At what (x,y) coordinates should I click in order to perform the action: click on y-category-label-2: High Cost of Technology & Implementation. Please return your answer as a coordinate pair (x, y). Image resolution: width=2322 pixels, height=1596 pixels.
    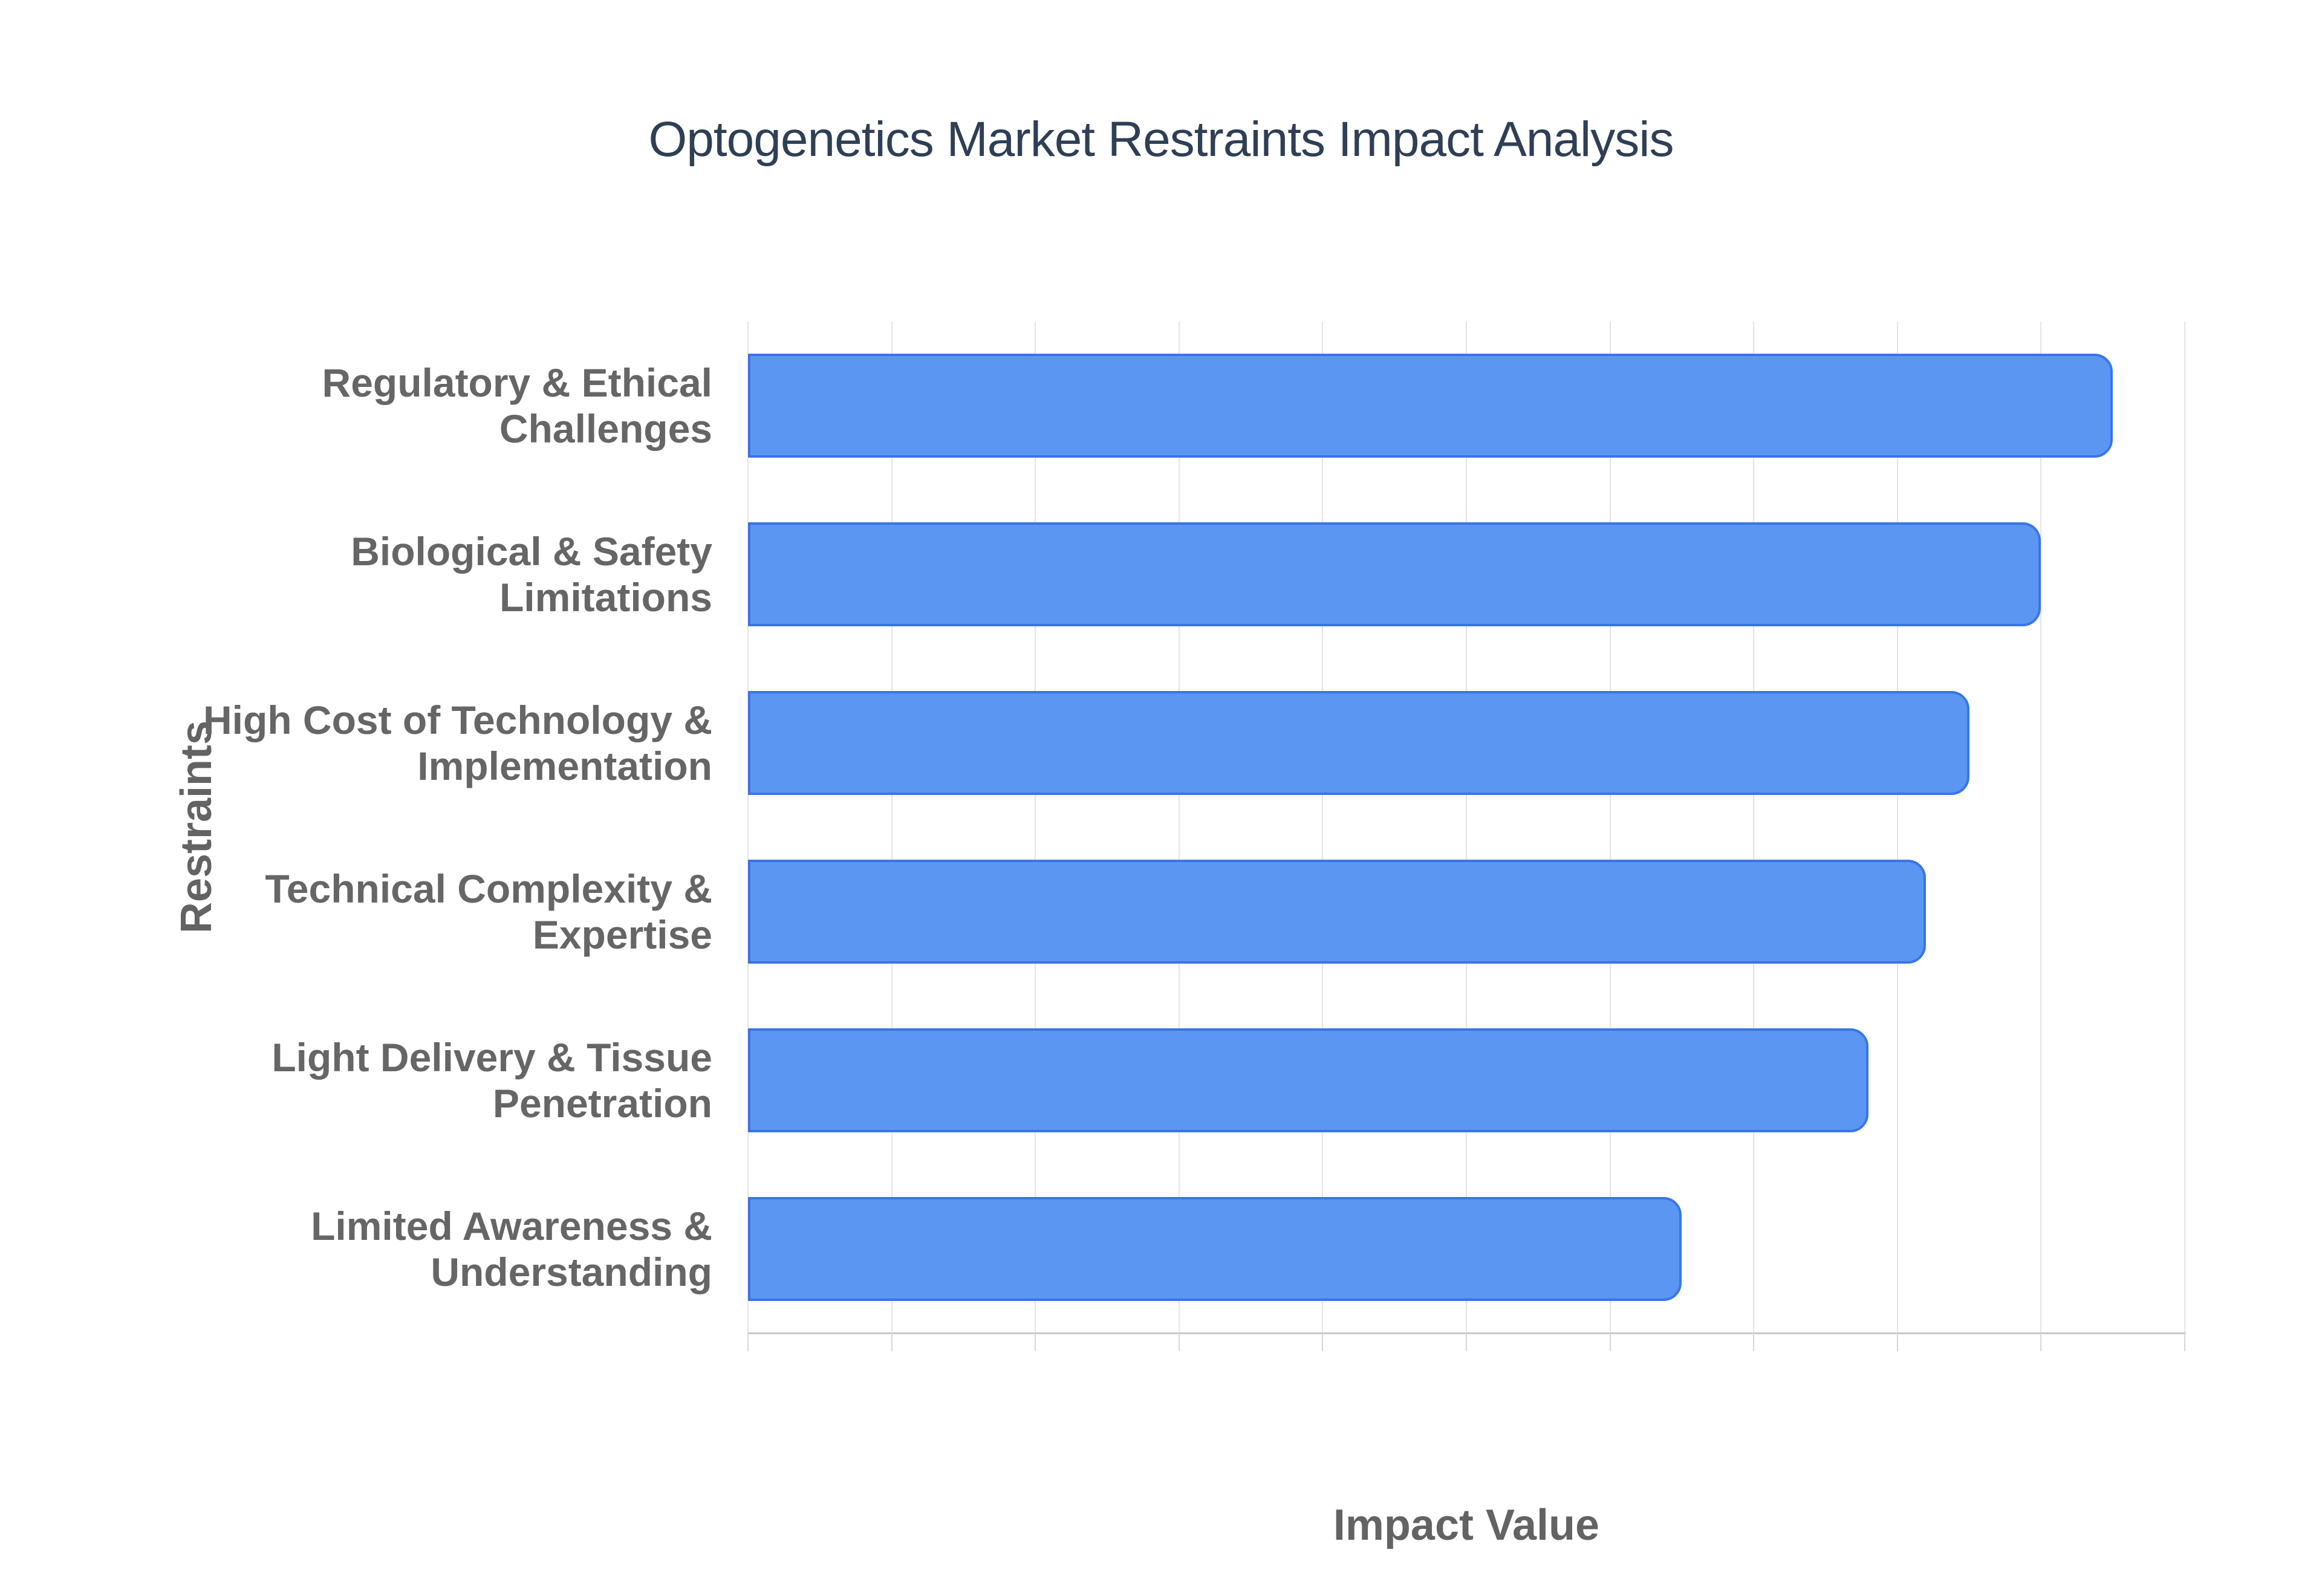
    Looking at the image, I should click on (356, 743).